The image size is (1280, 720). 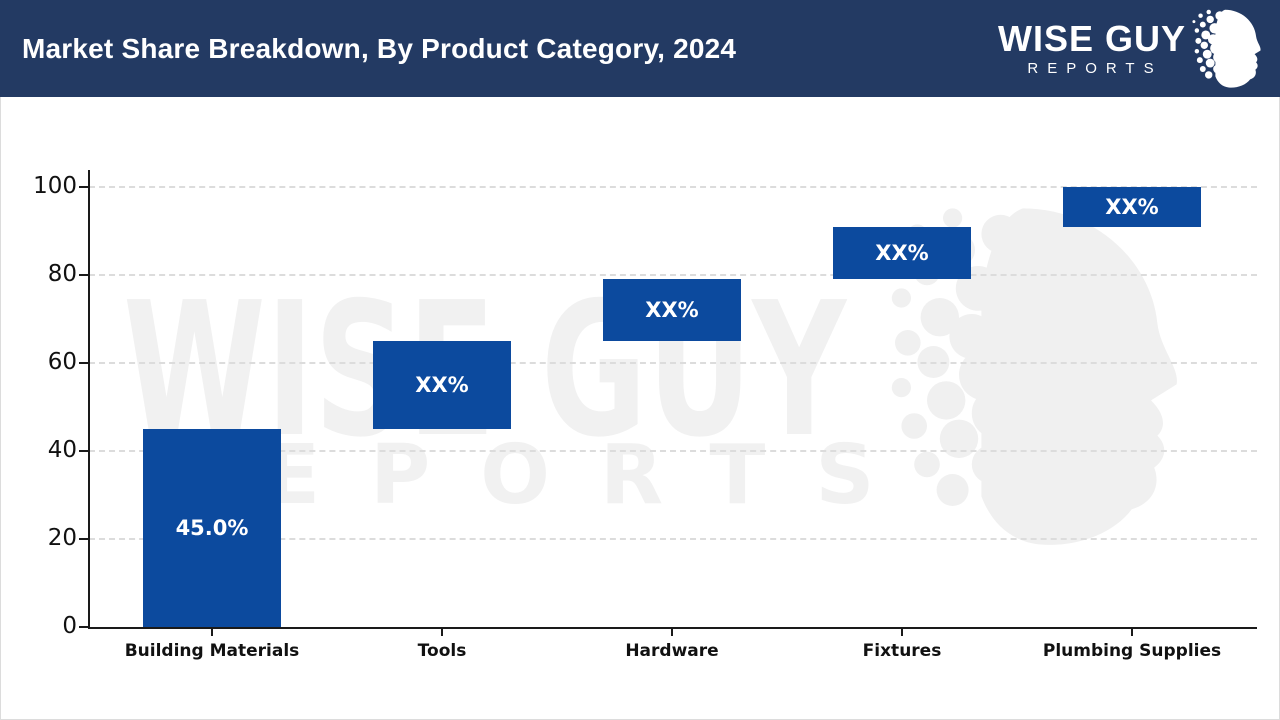 I want to click on bar-value-label: 45.0%, so click(x=212, y=528).